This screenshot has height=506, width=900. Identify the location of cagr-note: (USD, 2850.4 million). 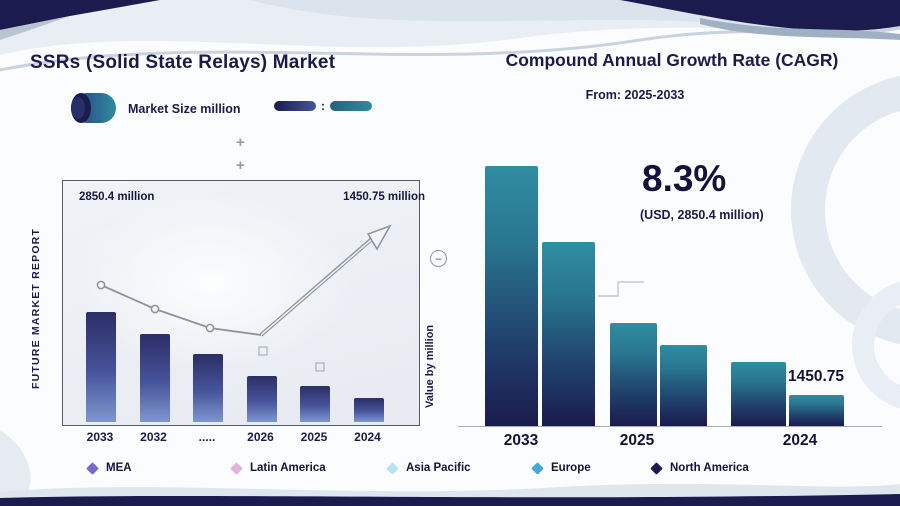
(702, 215).